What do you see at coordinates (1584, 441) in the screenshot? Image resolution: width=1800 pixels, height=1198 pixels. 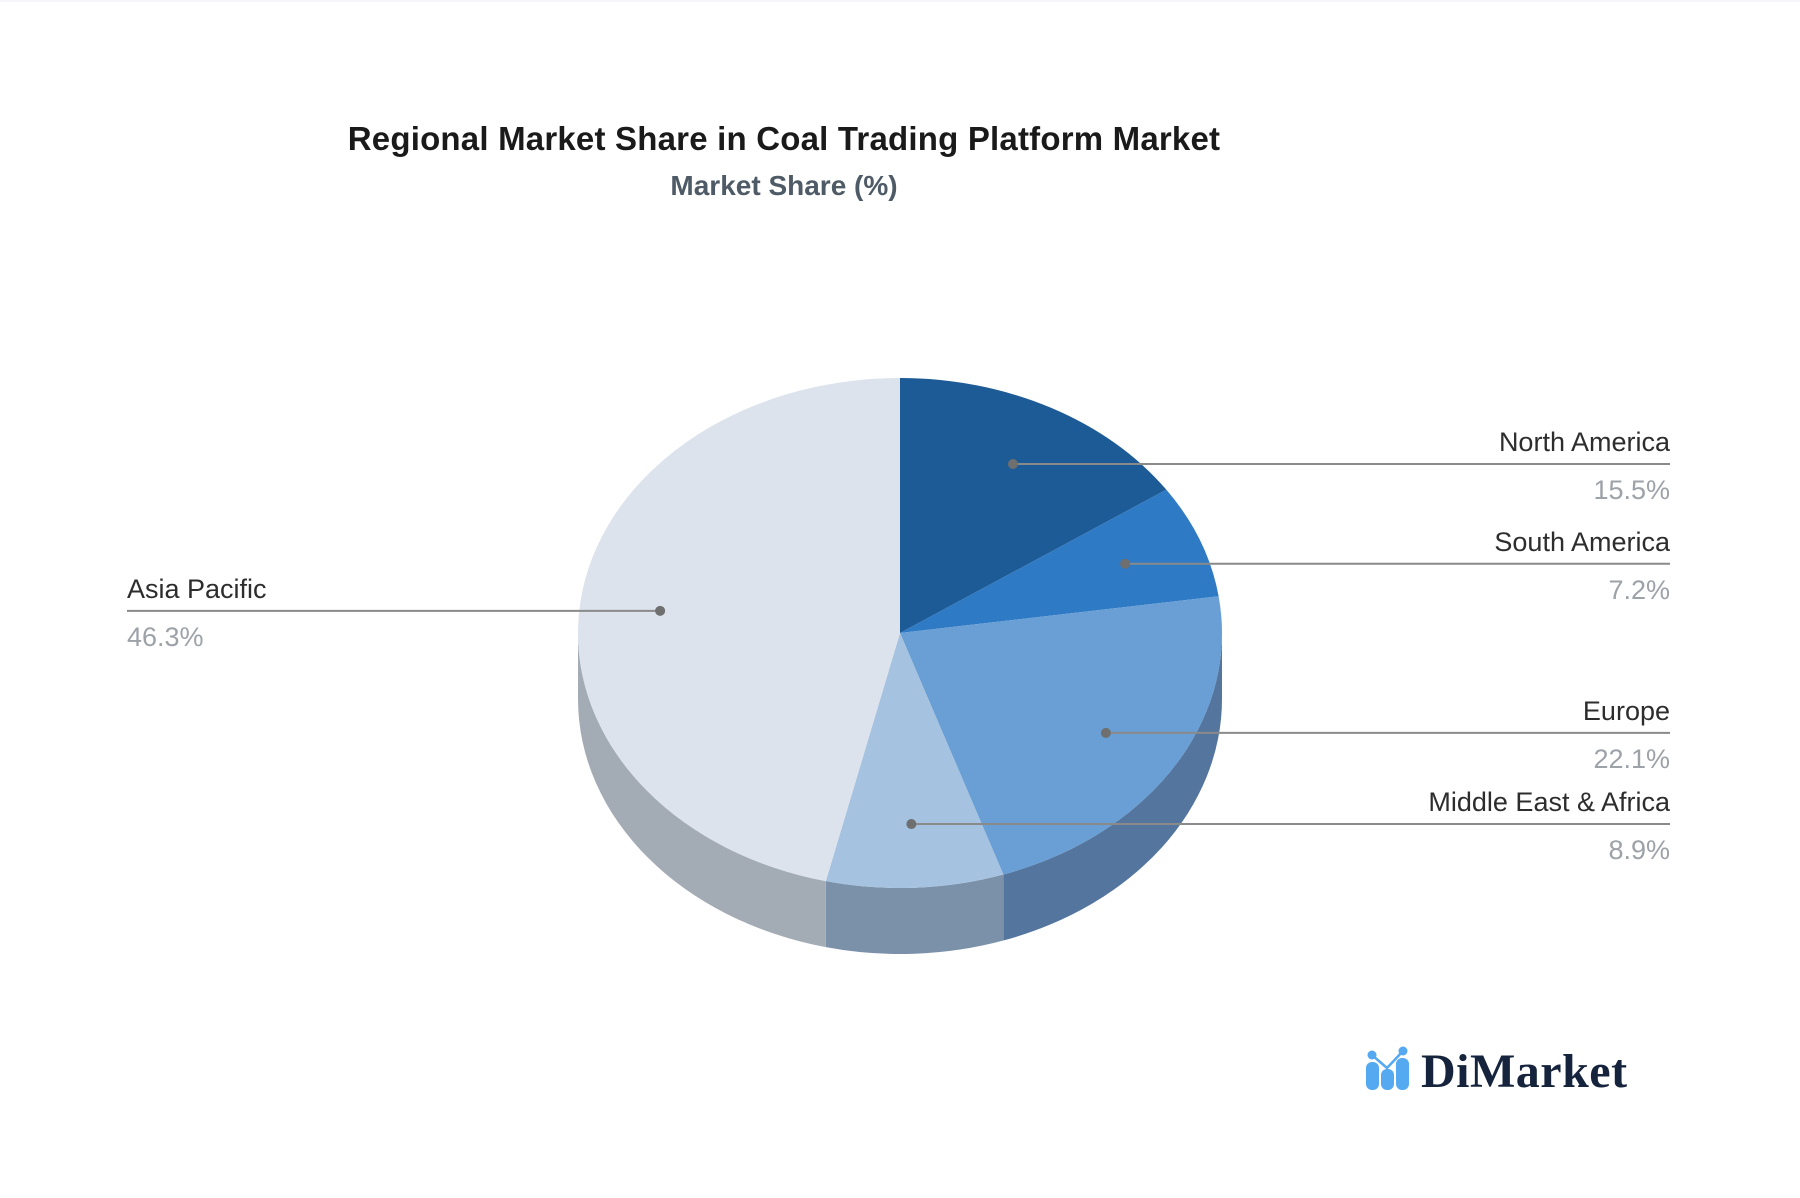 I see `callout-name-north-america: North America` at bounding box center [1584, 441].